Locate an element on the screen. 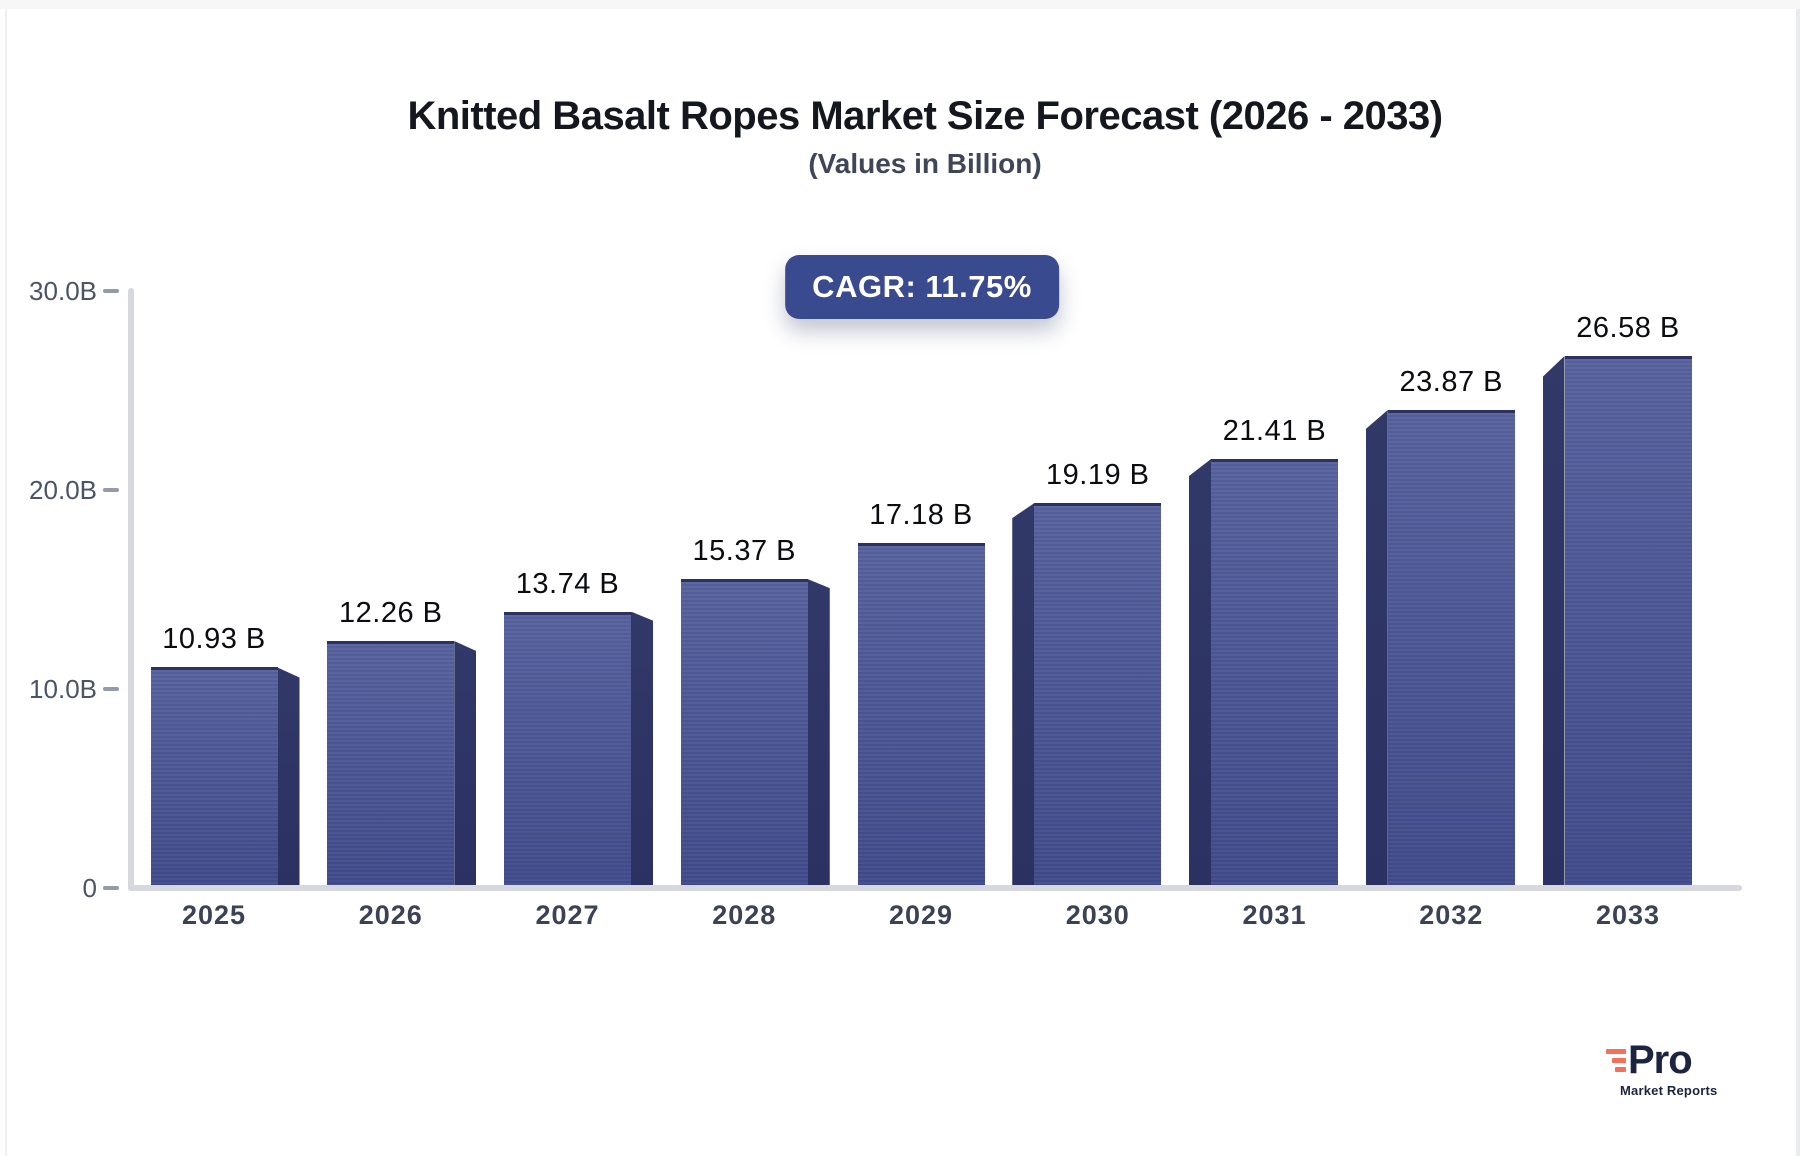 The width and height of the screenshot is (1800, 1156). y-tick-label: 30.0B is located at coordinates (63, 291).